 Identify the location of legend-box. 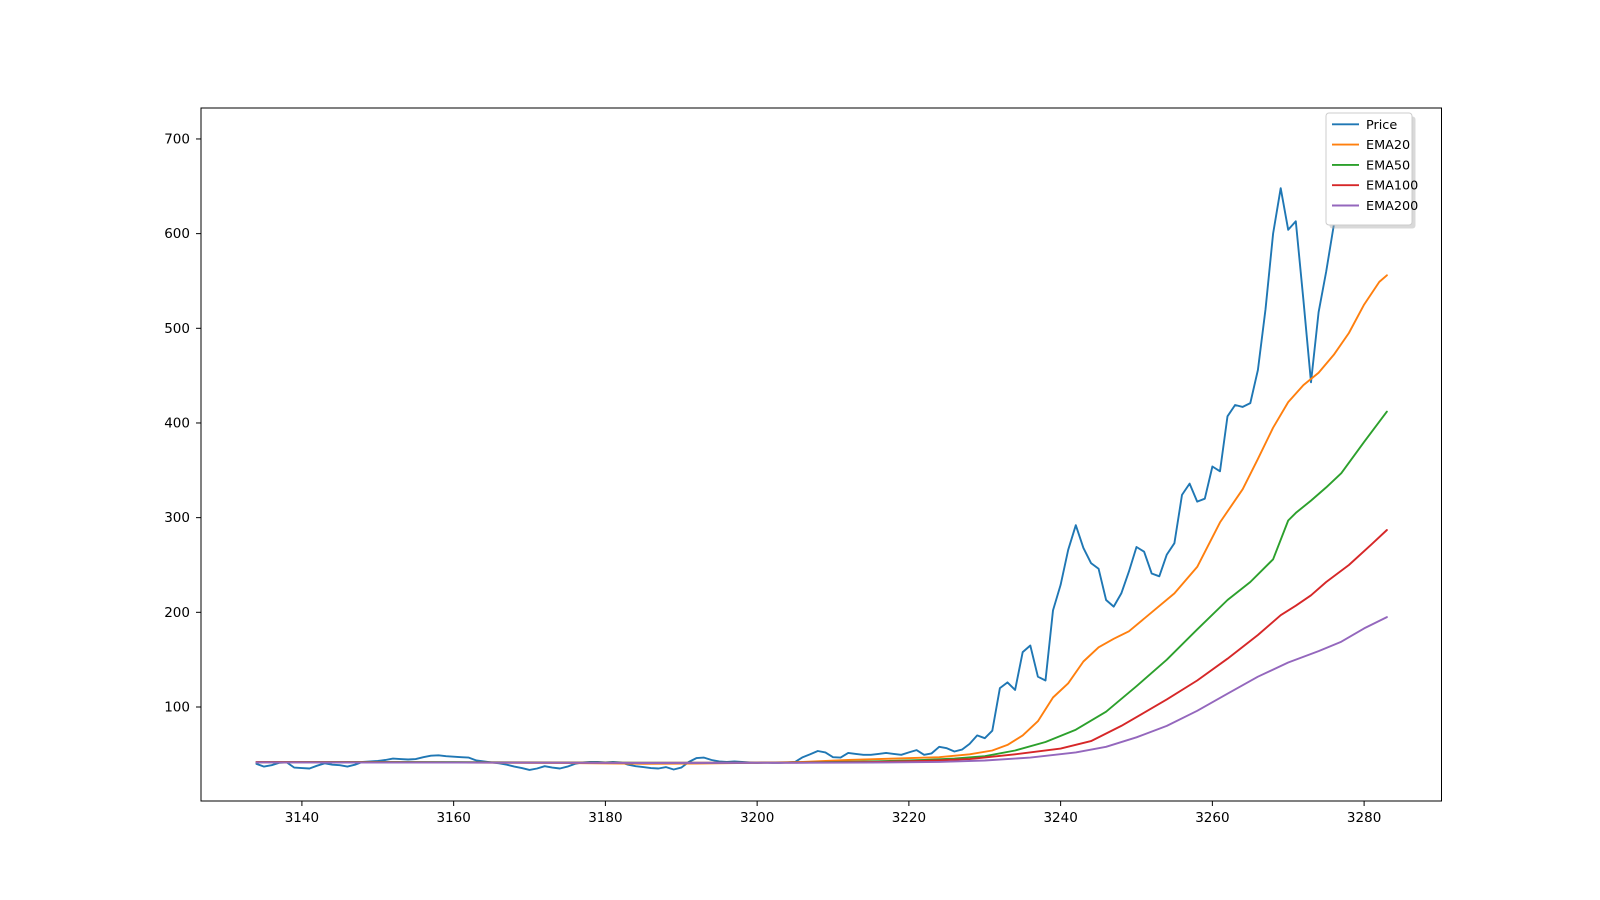
(1369, 169).